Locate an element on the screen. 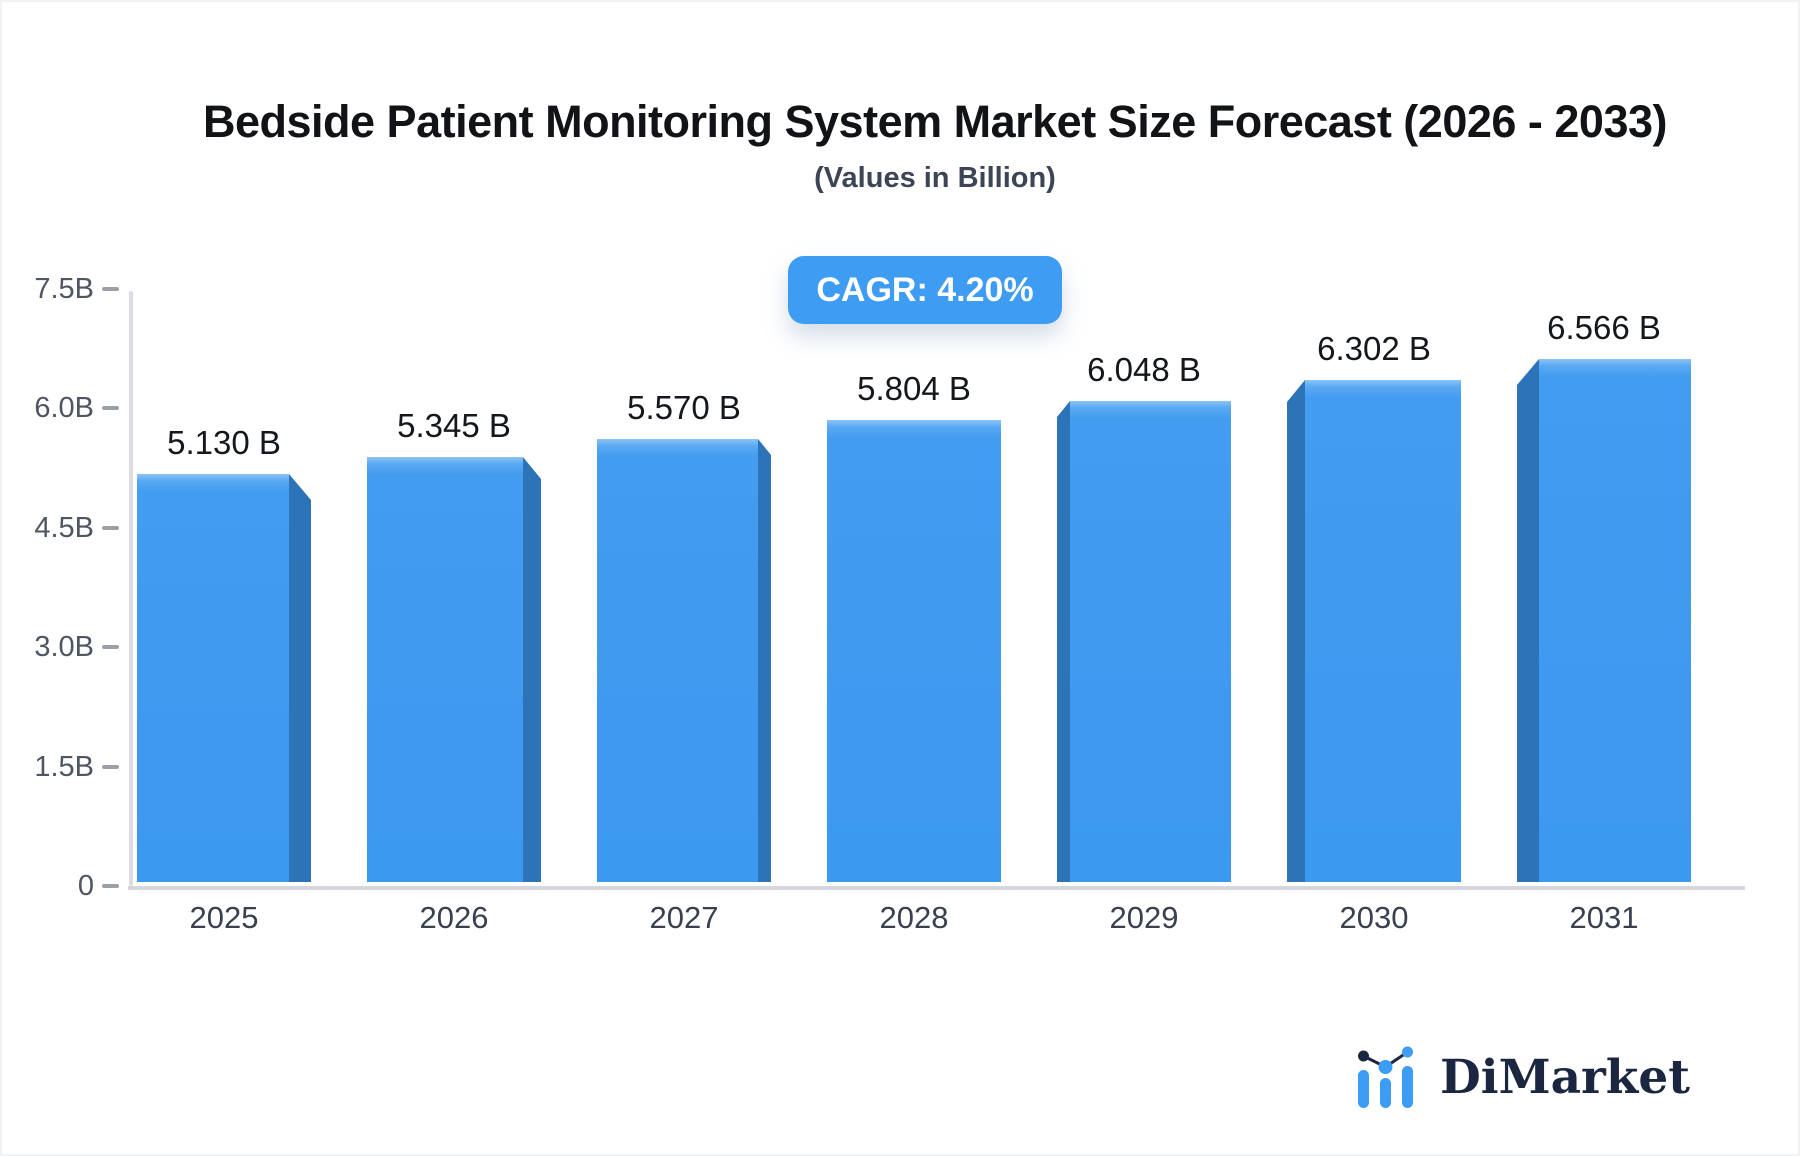 This screenshot has width=1800, height=1156. bar-value-label: 6.302 B is located at coordinates (1374, 348).